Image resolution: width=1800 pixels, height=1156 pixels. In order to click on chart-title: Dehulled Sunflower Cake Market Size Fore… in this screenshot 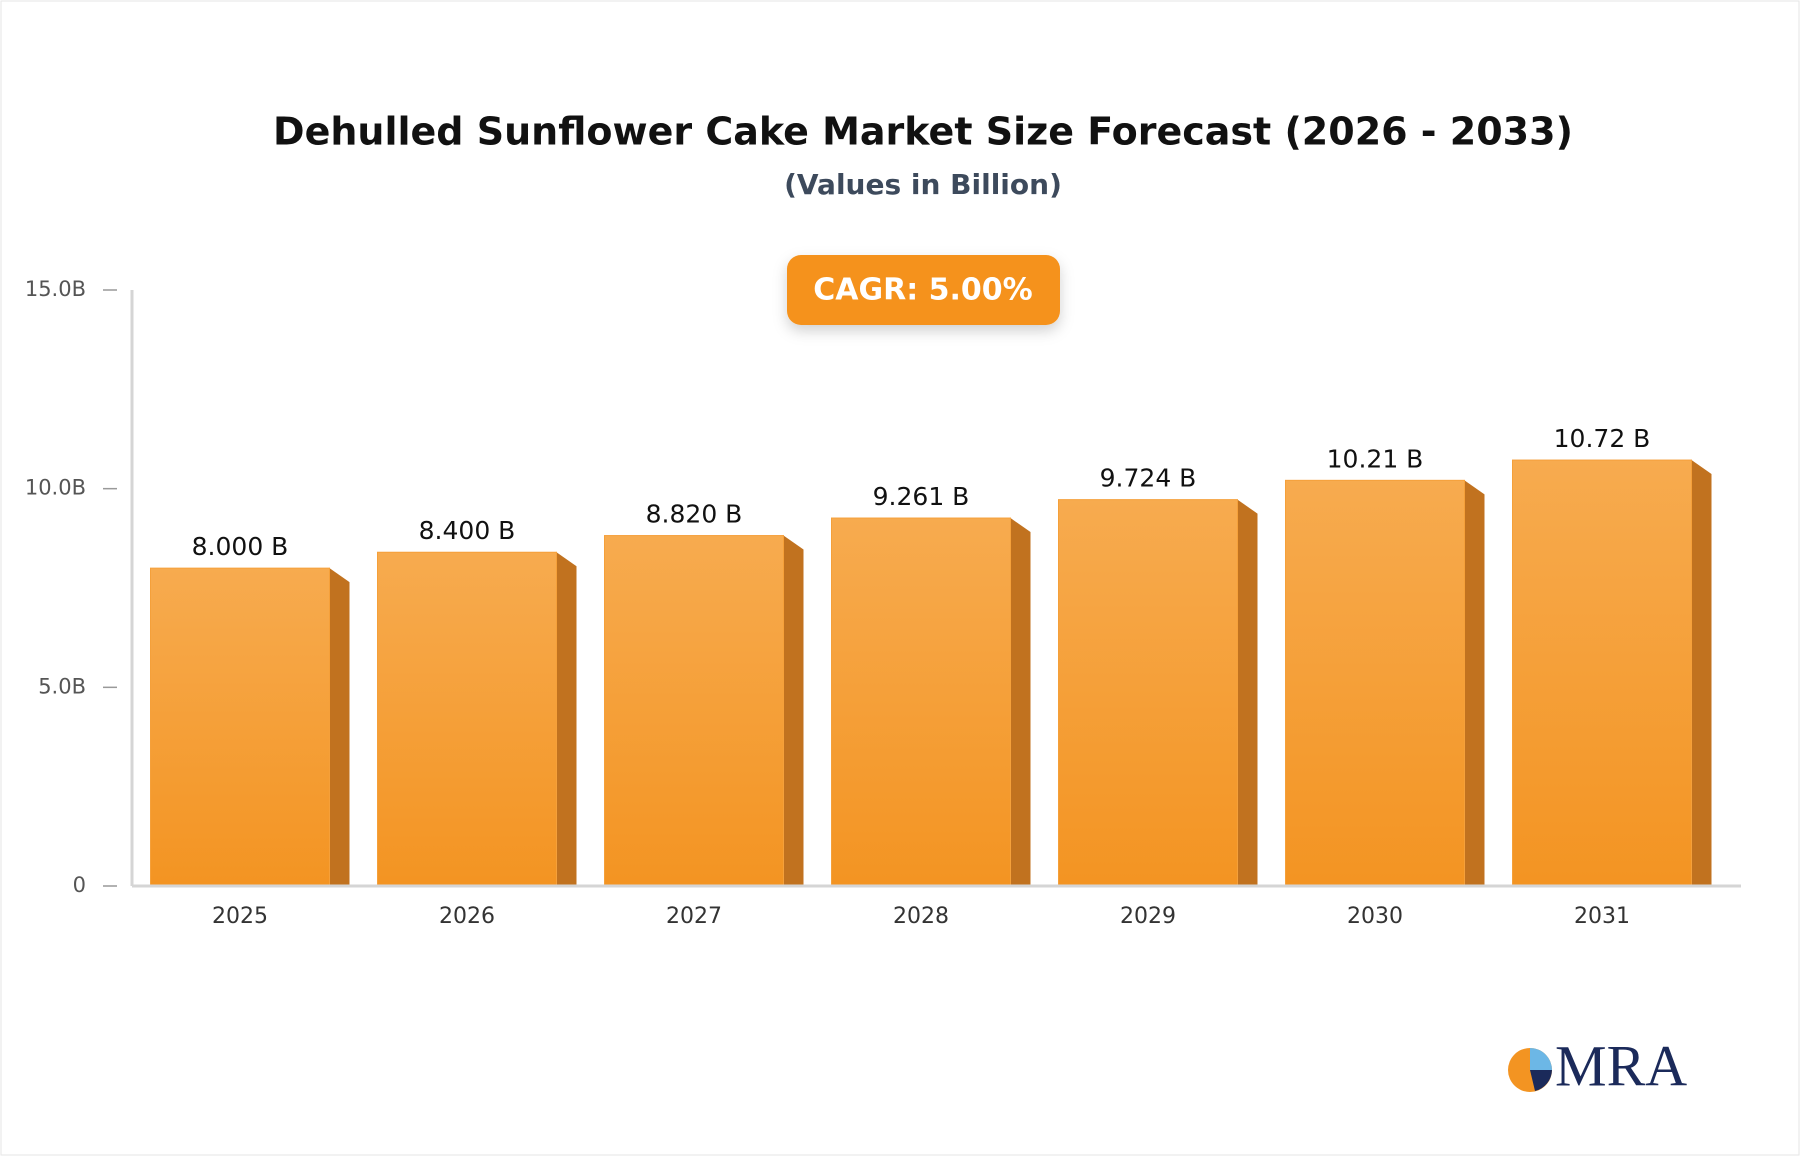, I will do `click(923, 132)`.